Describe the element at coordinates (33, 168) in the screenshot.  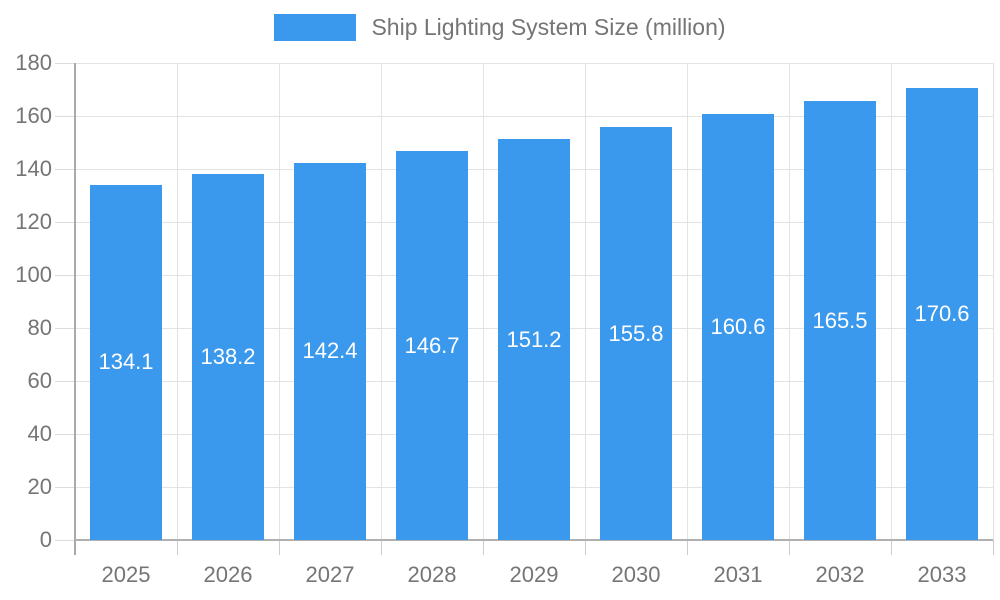
I see `y-tick-label: 140` at that location.